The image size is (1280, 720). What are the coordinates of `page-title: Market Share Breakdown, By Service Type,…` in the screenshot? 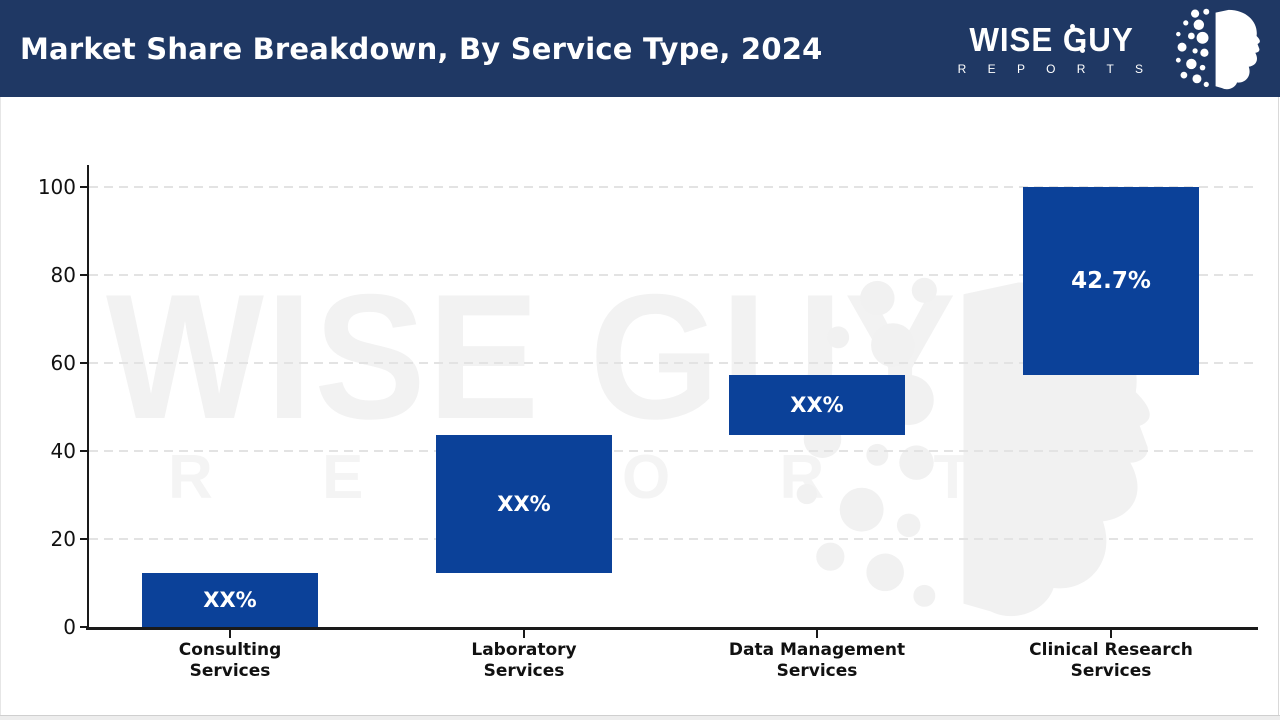 It's located at (421, 48).